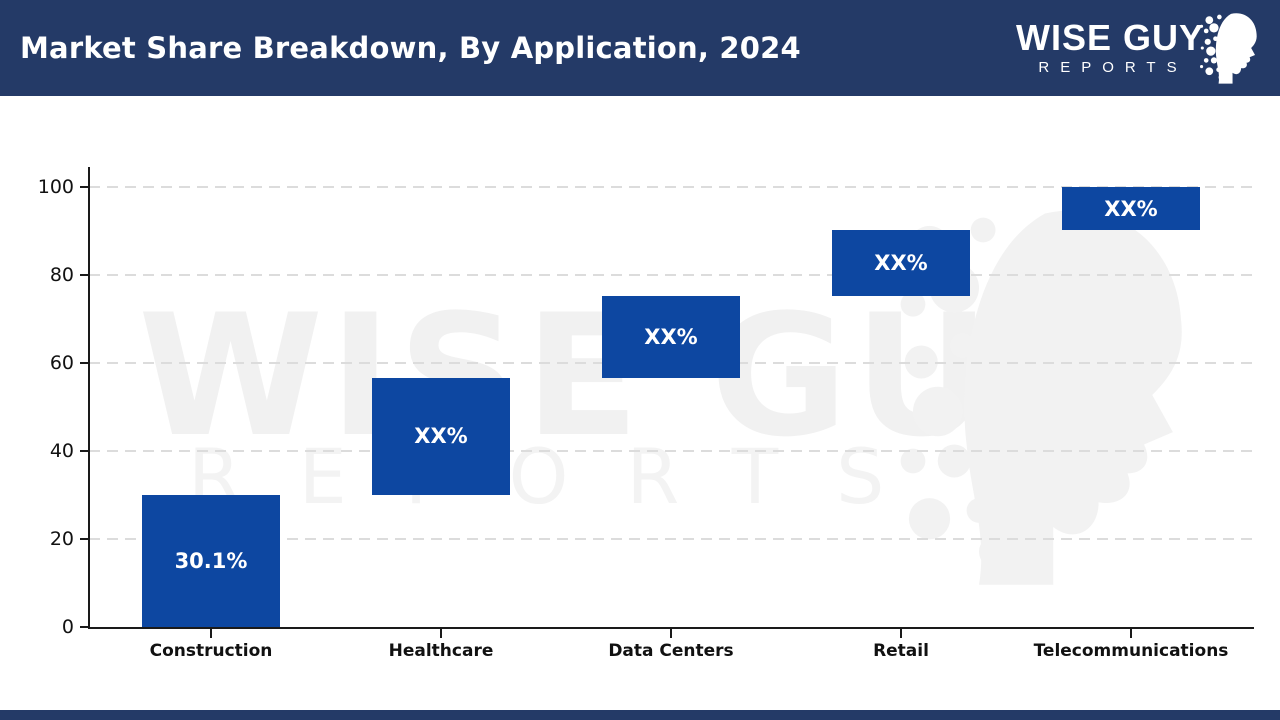 The width and height of the screenshot is (1280, 720). What do you see at coordinates (1113, 67) in the screenshot?
I see `brand-subtitle: REPORTS` at bounding box center [1113, 67].